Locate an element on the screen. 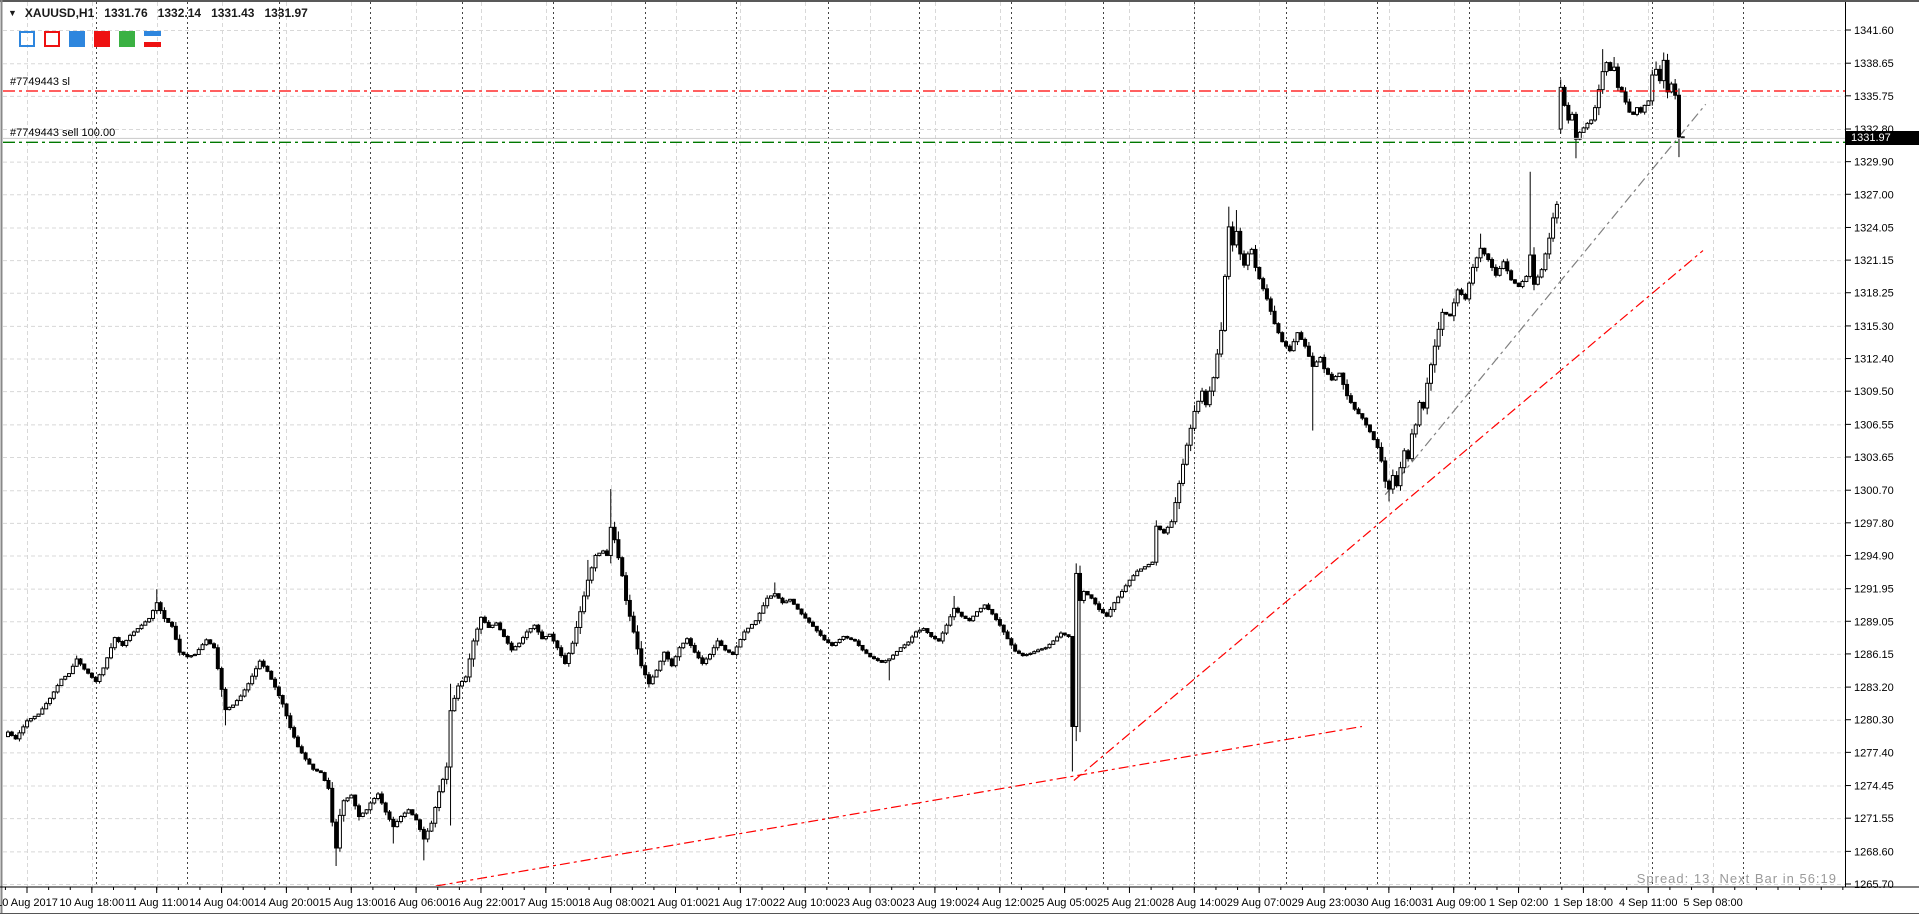 Image resolution: width=1919 pixels, height=915 pixels. svg-text: 29 Aug 07:00 is located at coordinates (1259, 903).